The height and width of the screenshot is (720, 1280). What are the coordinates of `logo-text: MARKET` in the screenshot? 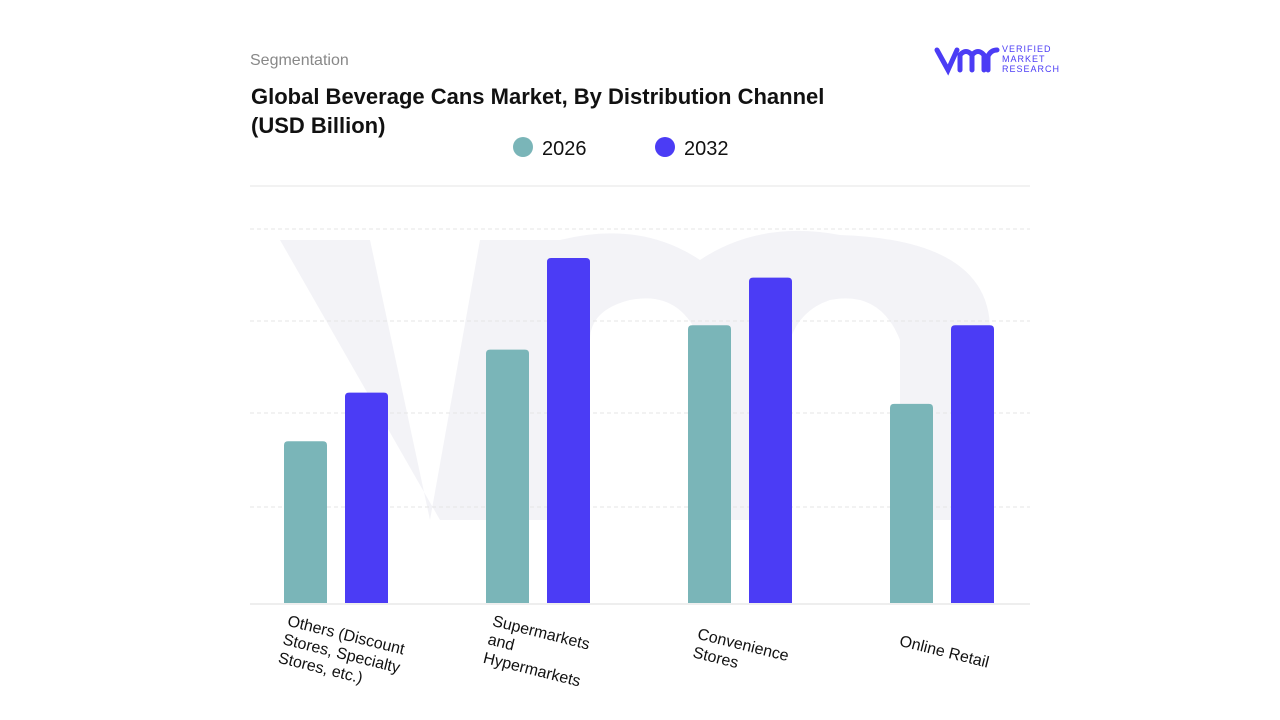 It's located at (1024, 59).